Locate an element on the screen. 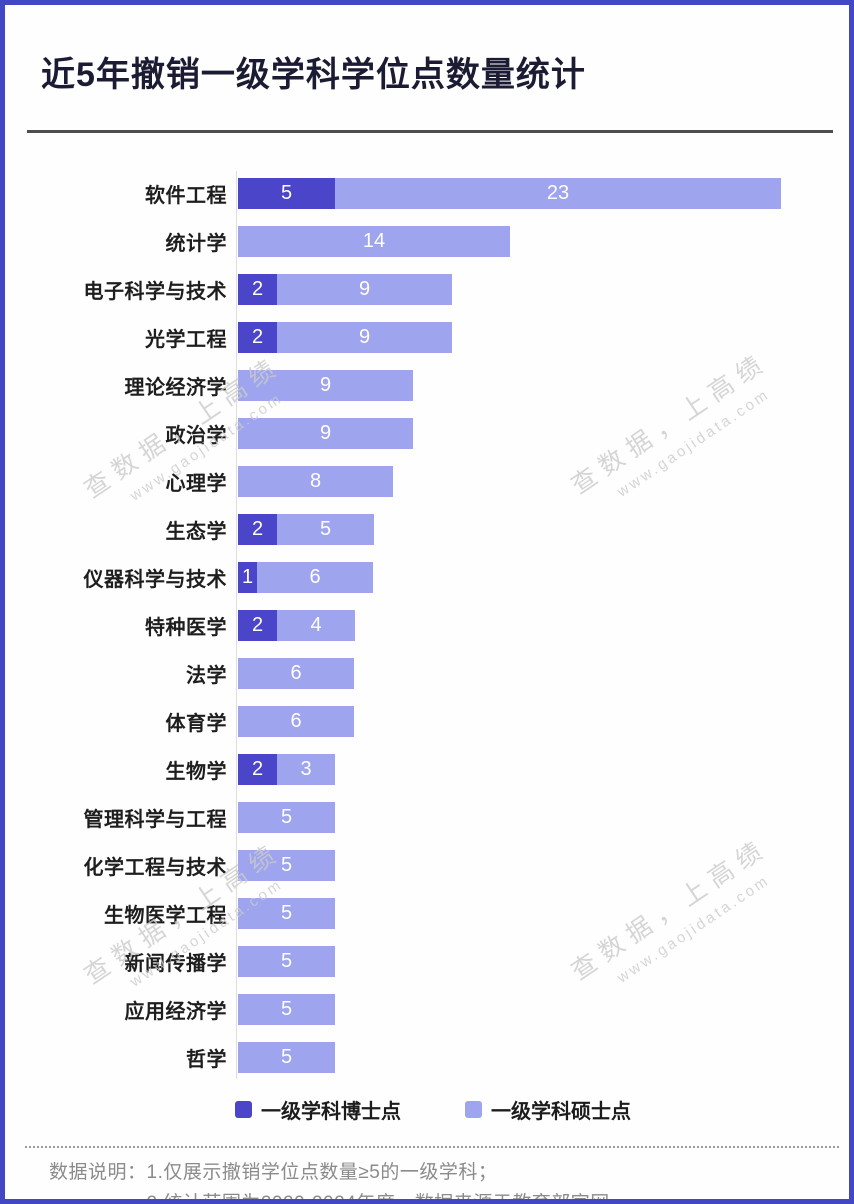 The width and height of the screenshot is (854, 1204). chart-row: 电子科学与技术 2 9 is located at coordinates (427, 289).